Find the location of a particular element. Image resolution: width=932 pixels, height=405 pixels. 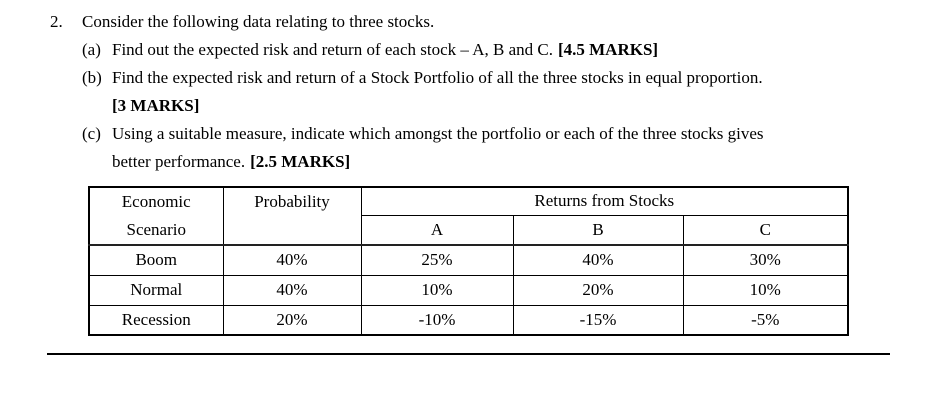

cell-scenario: Boom is located at coordinates (156, 260).